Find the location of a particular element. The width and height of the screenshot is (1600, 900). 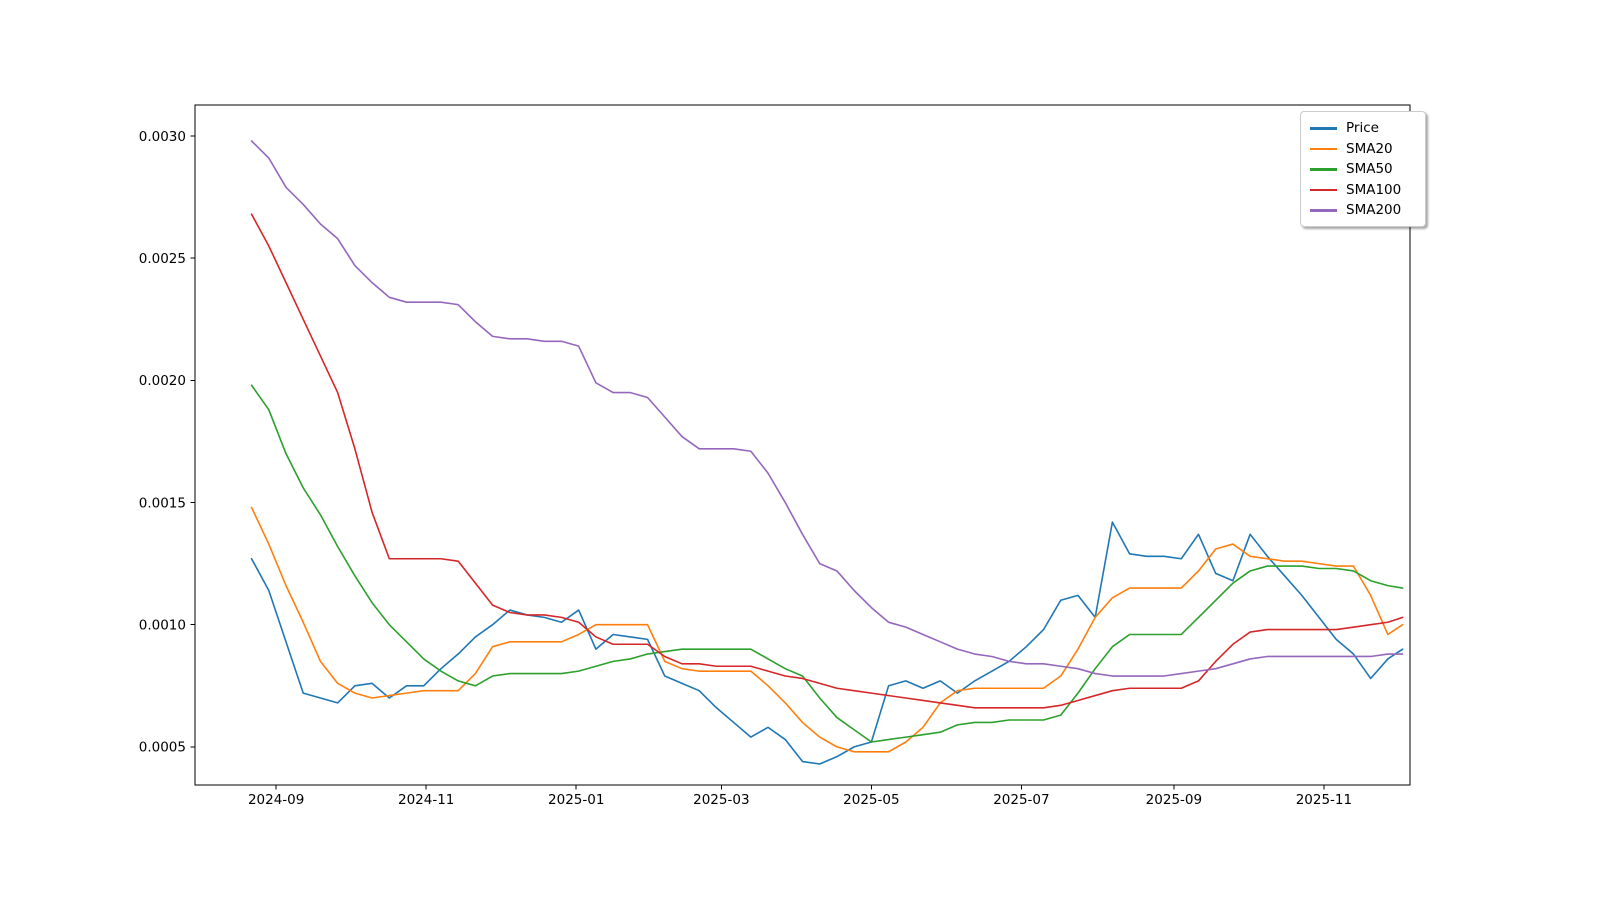

legend-label: SMA200 is located at coordinates (1374, 210).